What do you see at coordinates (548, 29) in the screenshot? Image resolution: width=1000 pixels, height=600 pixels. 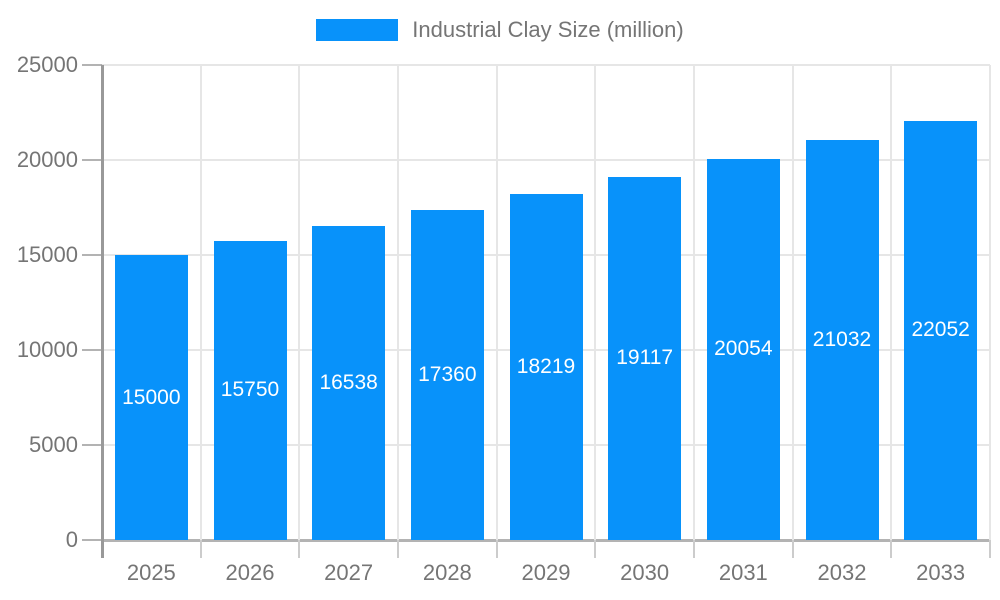 I see `legend-label: Industrial Clay Size (million)` at bounding box center [548, 29].